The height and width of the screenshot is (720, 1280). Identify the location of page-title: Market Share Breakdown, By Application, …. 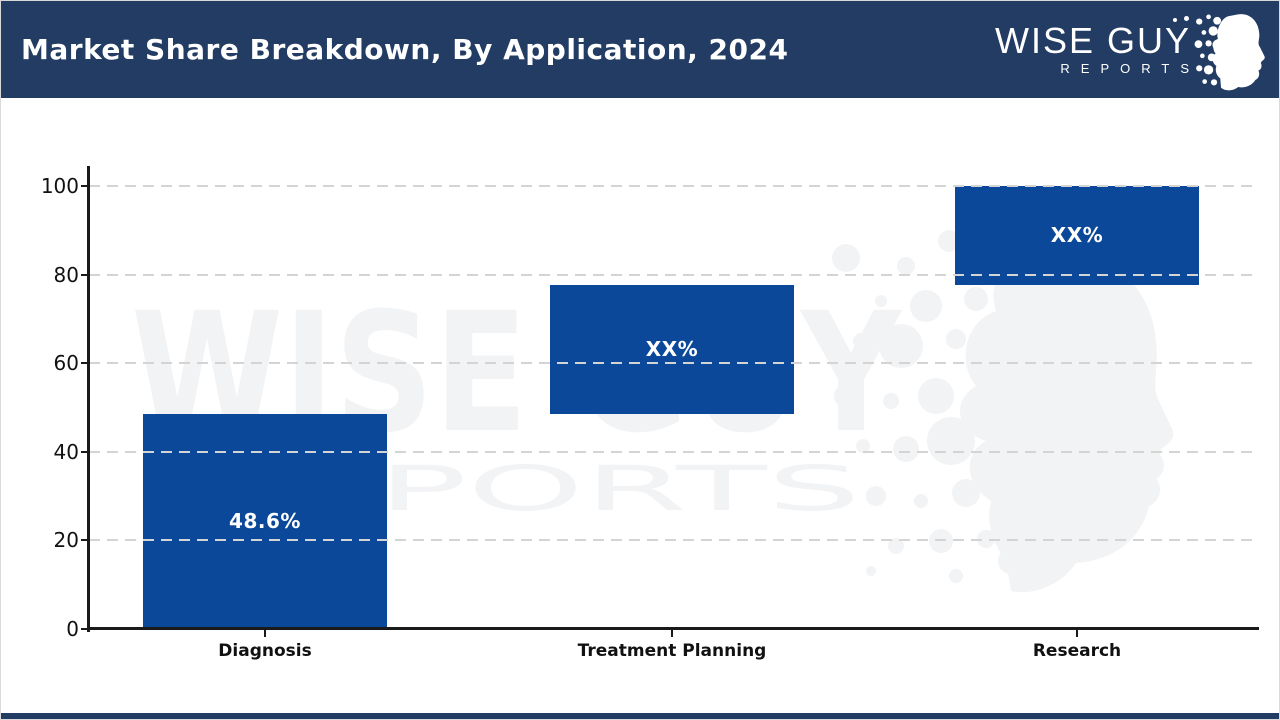
(405, 49).